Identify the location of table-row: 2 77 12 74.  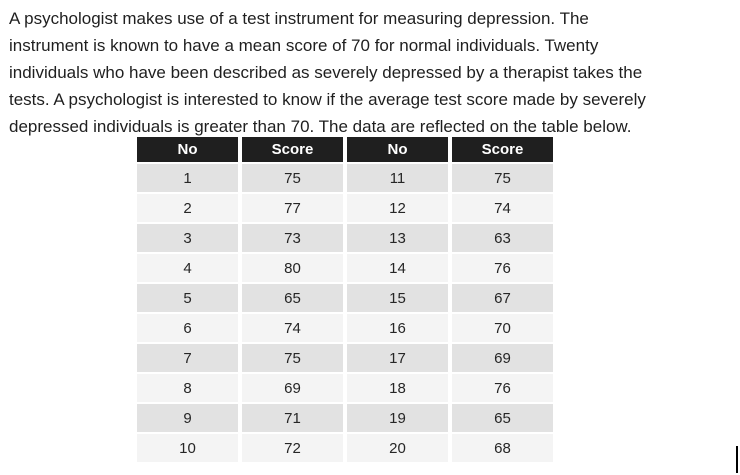
(345, 208).